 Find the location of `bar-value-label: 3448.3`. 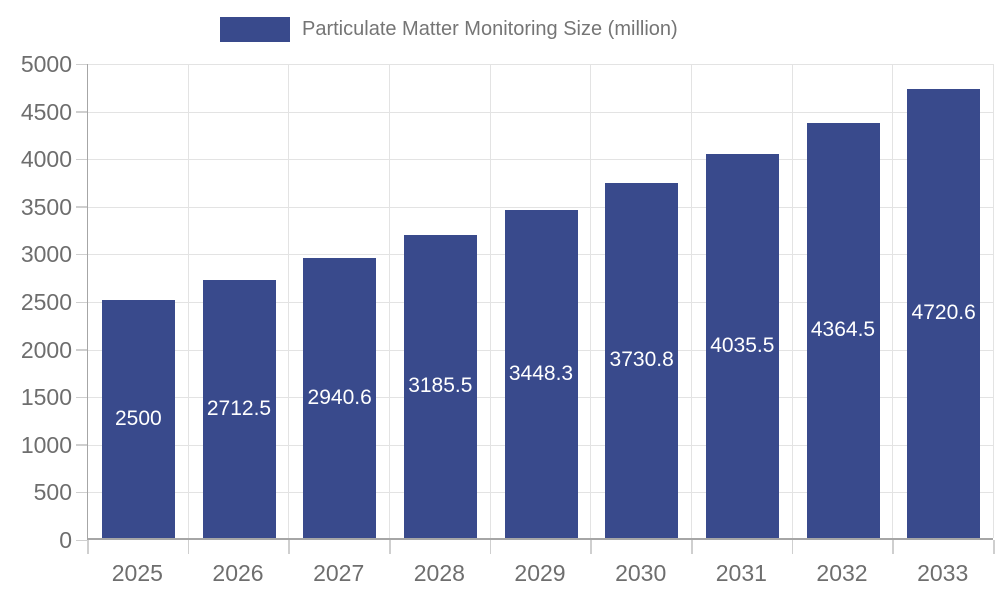

bar-value-label: 3448.3 is located at coordinates (541, 373).